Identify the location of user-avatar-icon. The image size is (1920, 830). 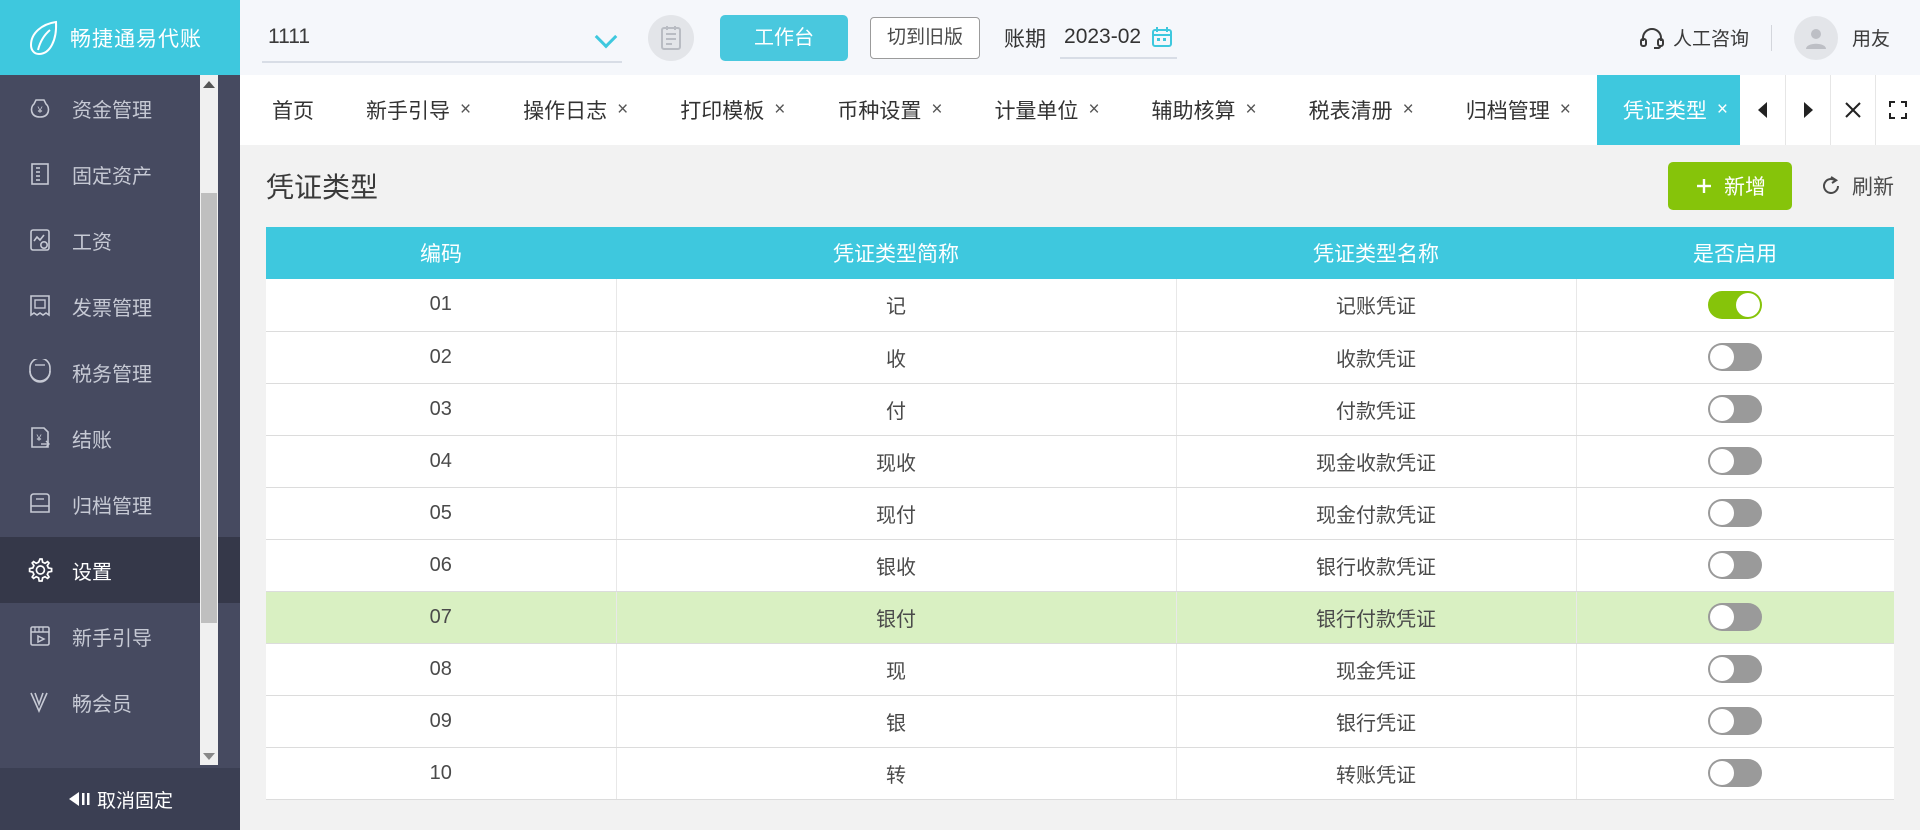
(1815, 37).